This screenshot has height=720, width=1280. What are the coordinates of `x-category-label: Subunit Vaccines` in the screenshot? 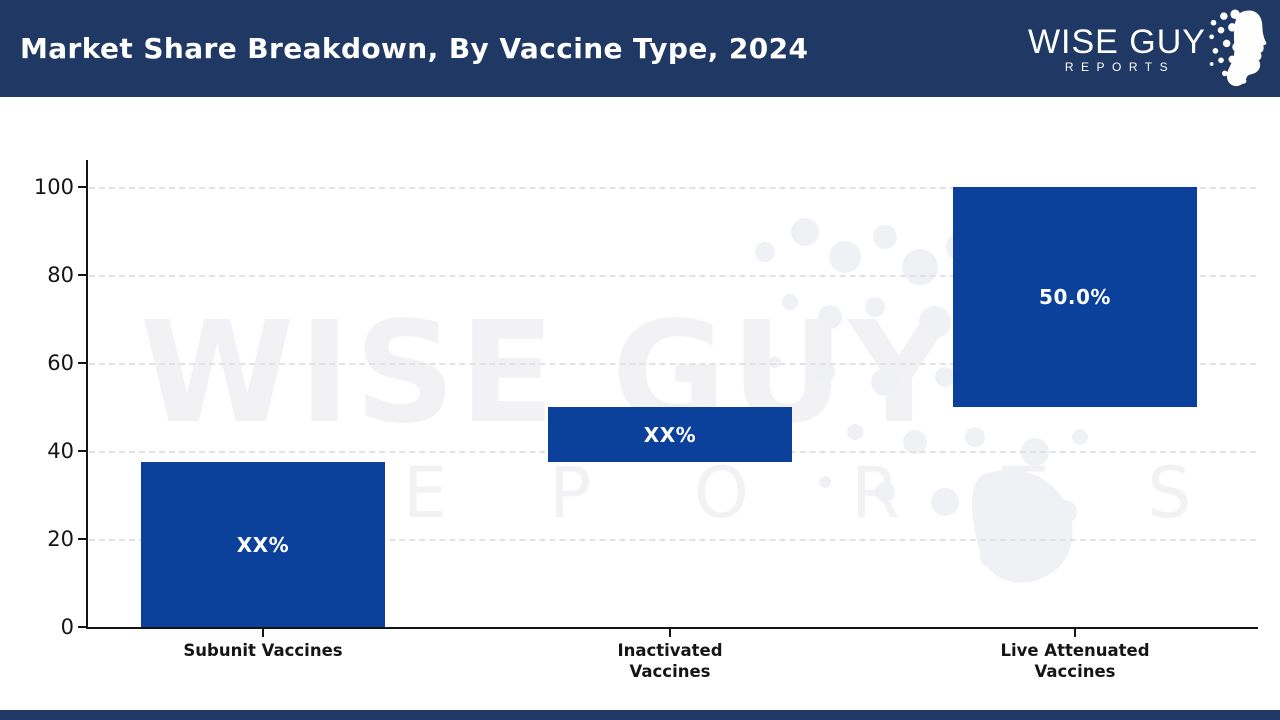 It's located at (263, 650).